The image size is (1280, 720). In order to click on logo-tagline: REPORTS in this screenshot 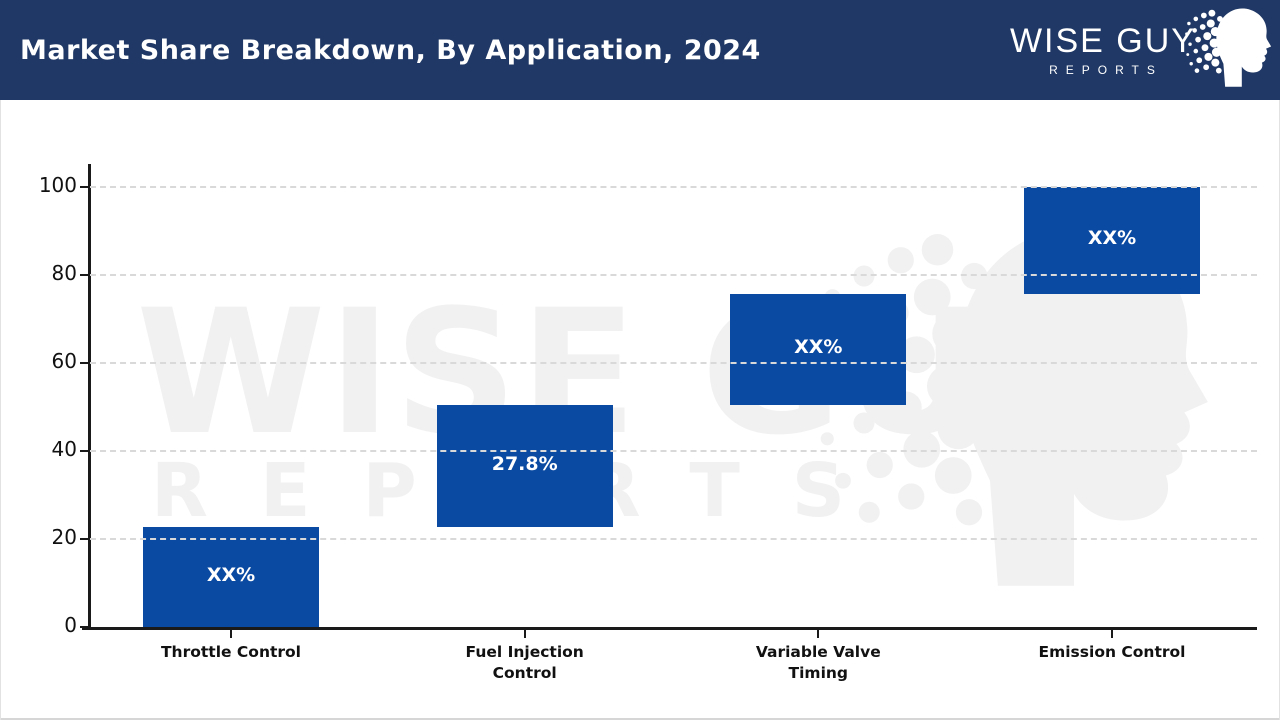, I will do `click(1106, 69)`.